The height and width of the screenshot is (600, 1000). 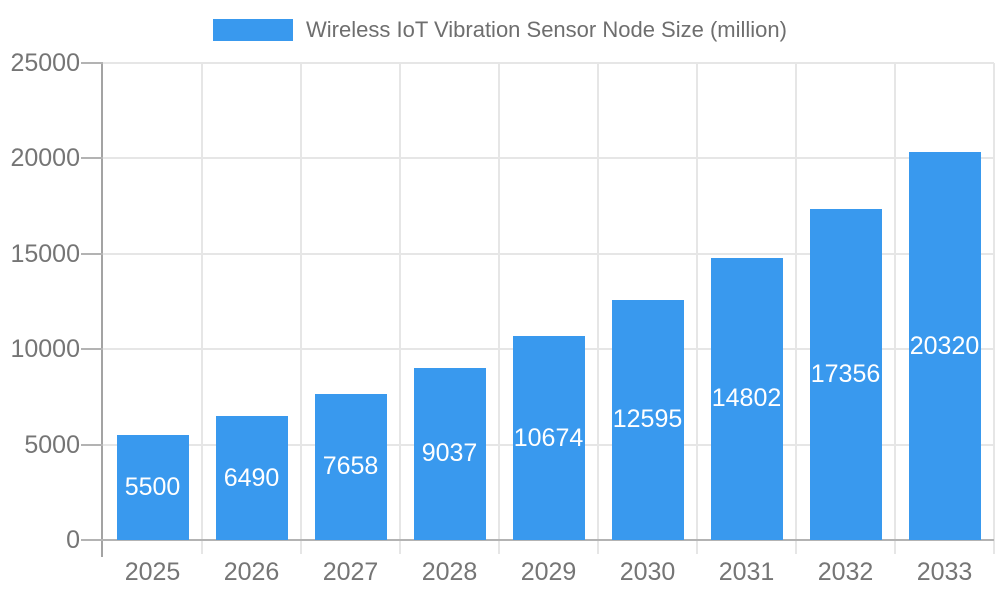 What do you see at coordinates (52, 444) in the screenshot?
I see `y-axis-label: 5000` at bounding box center [52, 444].